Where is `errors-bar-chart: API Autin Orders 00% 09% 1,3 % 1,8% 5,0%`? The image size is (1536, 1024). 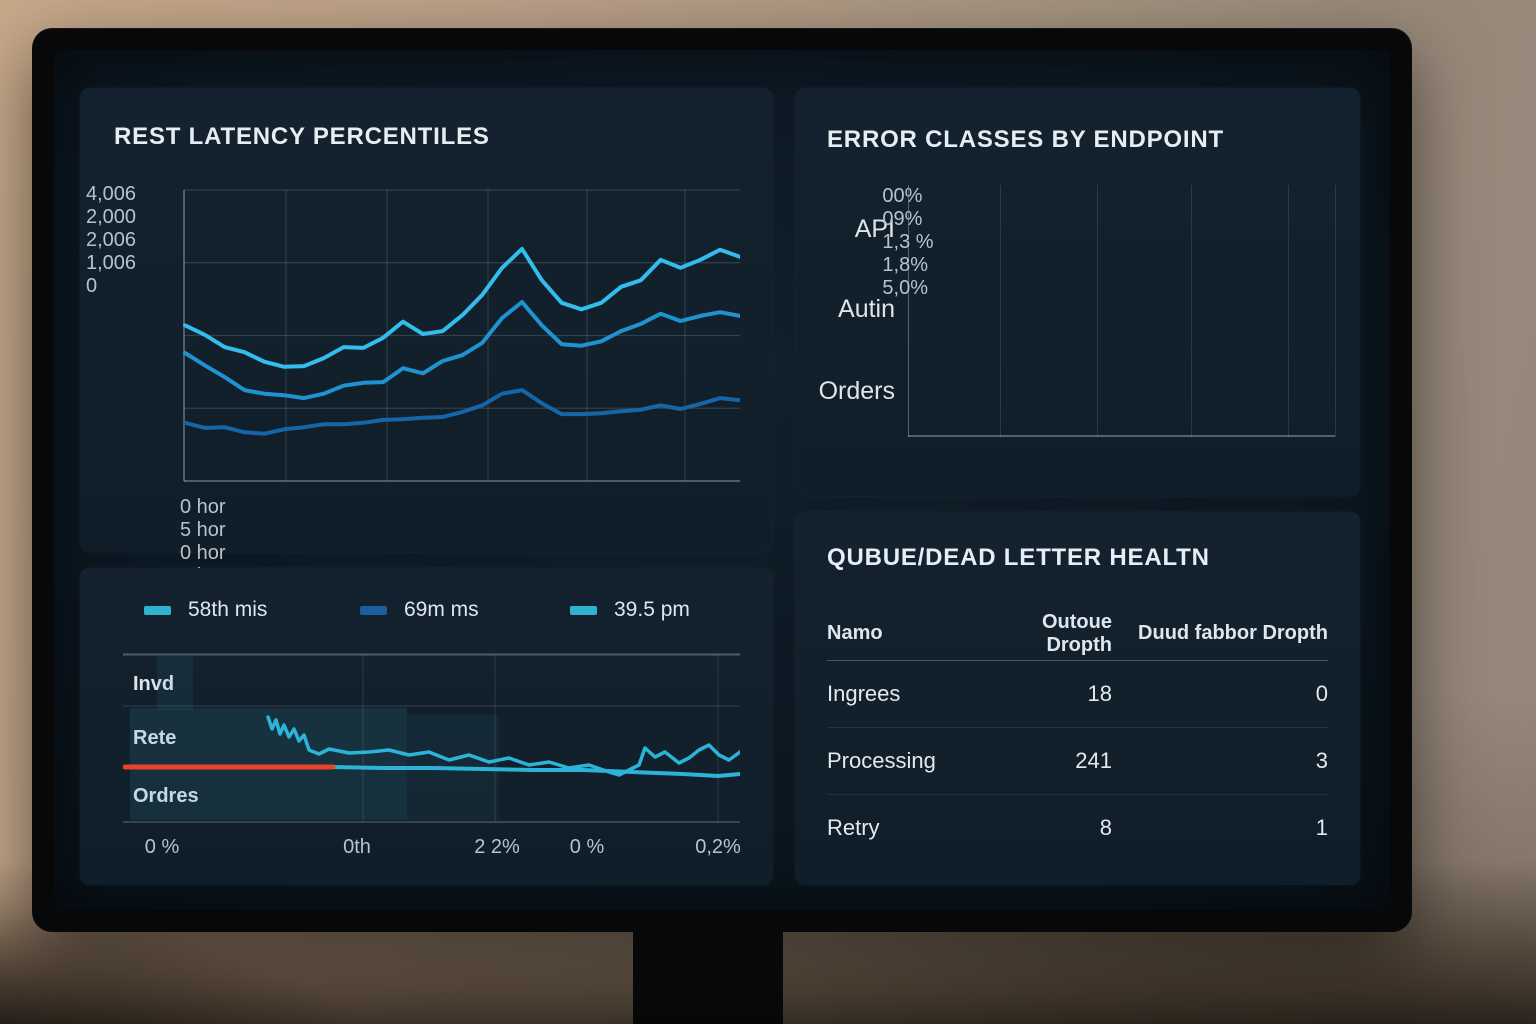
errors-bar-chart: API Autin Orders 00% 09% 1,3 % 1,8% 5,0% is located at coordinates (1077, 311).